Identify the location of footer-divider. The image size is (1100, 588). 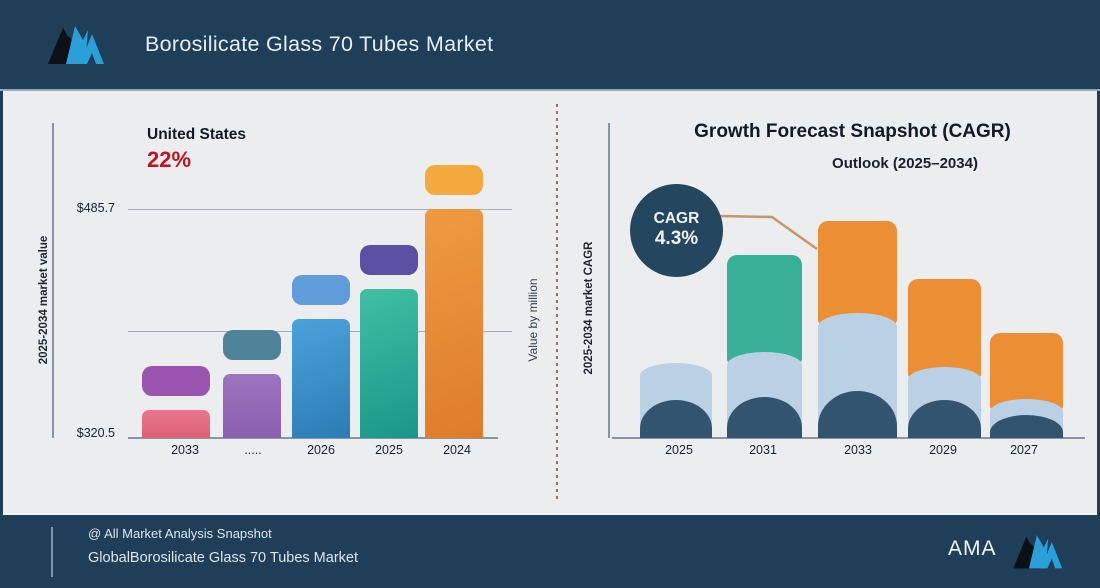
(52, 552).